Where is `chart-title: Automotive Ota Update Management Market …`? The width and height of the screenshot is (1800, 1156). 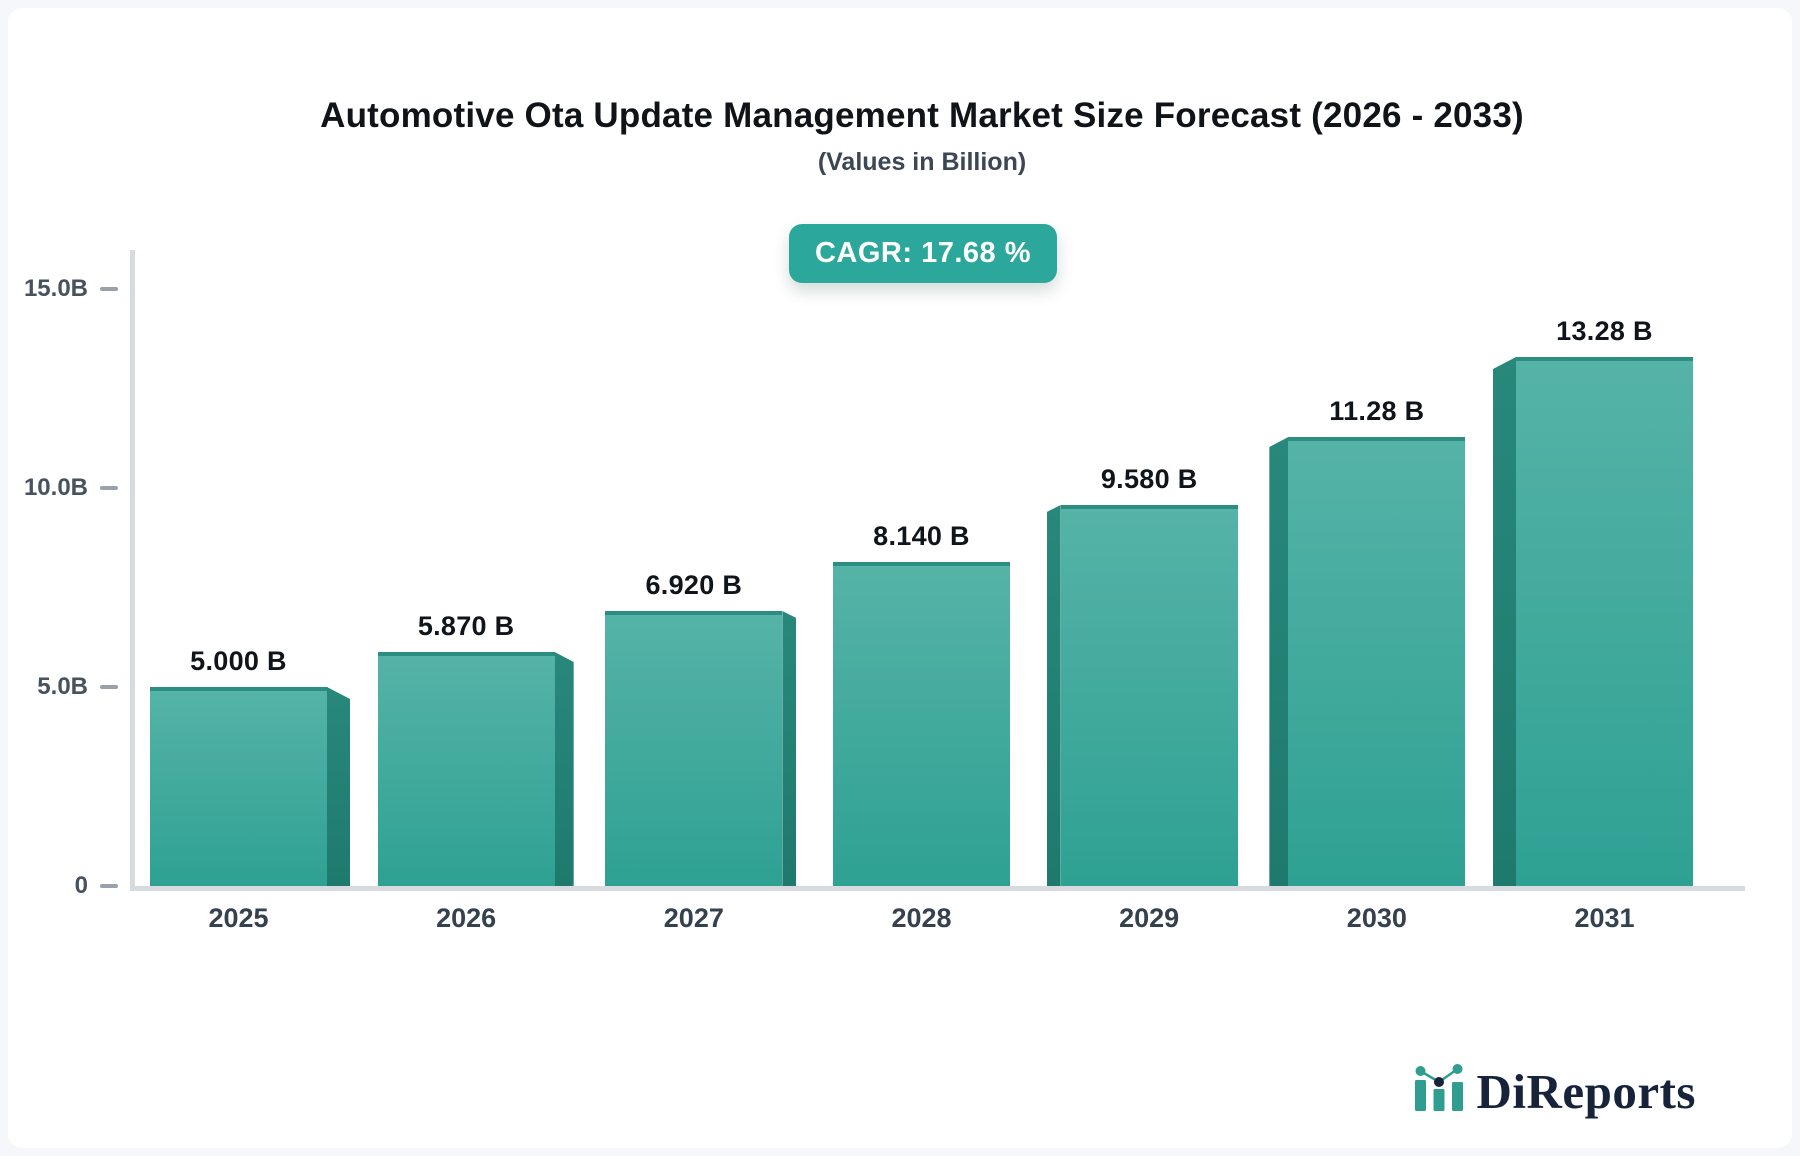
chart-title: Automotive Ota Update Management Market … is located at coordinates (922, 115).